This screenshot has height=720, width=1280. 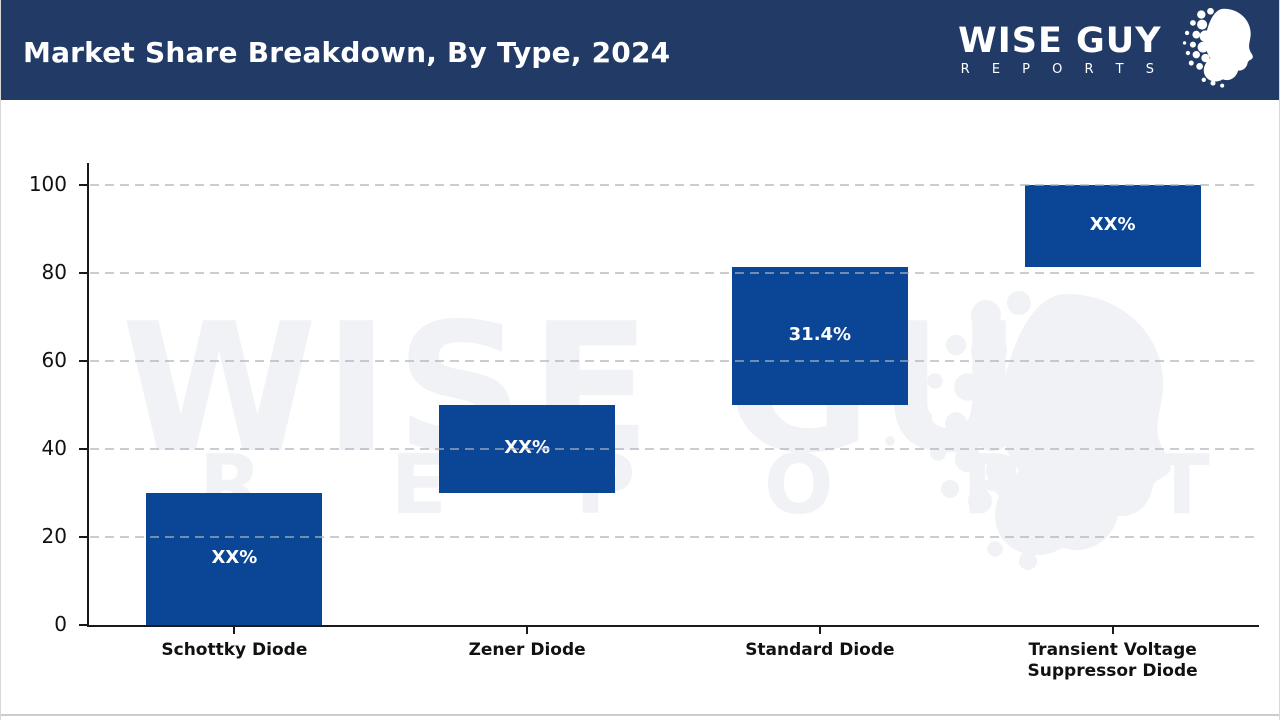 I want to click on logo-head-icon, so click(x=1213, y=50).